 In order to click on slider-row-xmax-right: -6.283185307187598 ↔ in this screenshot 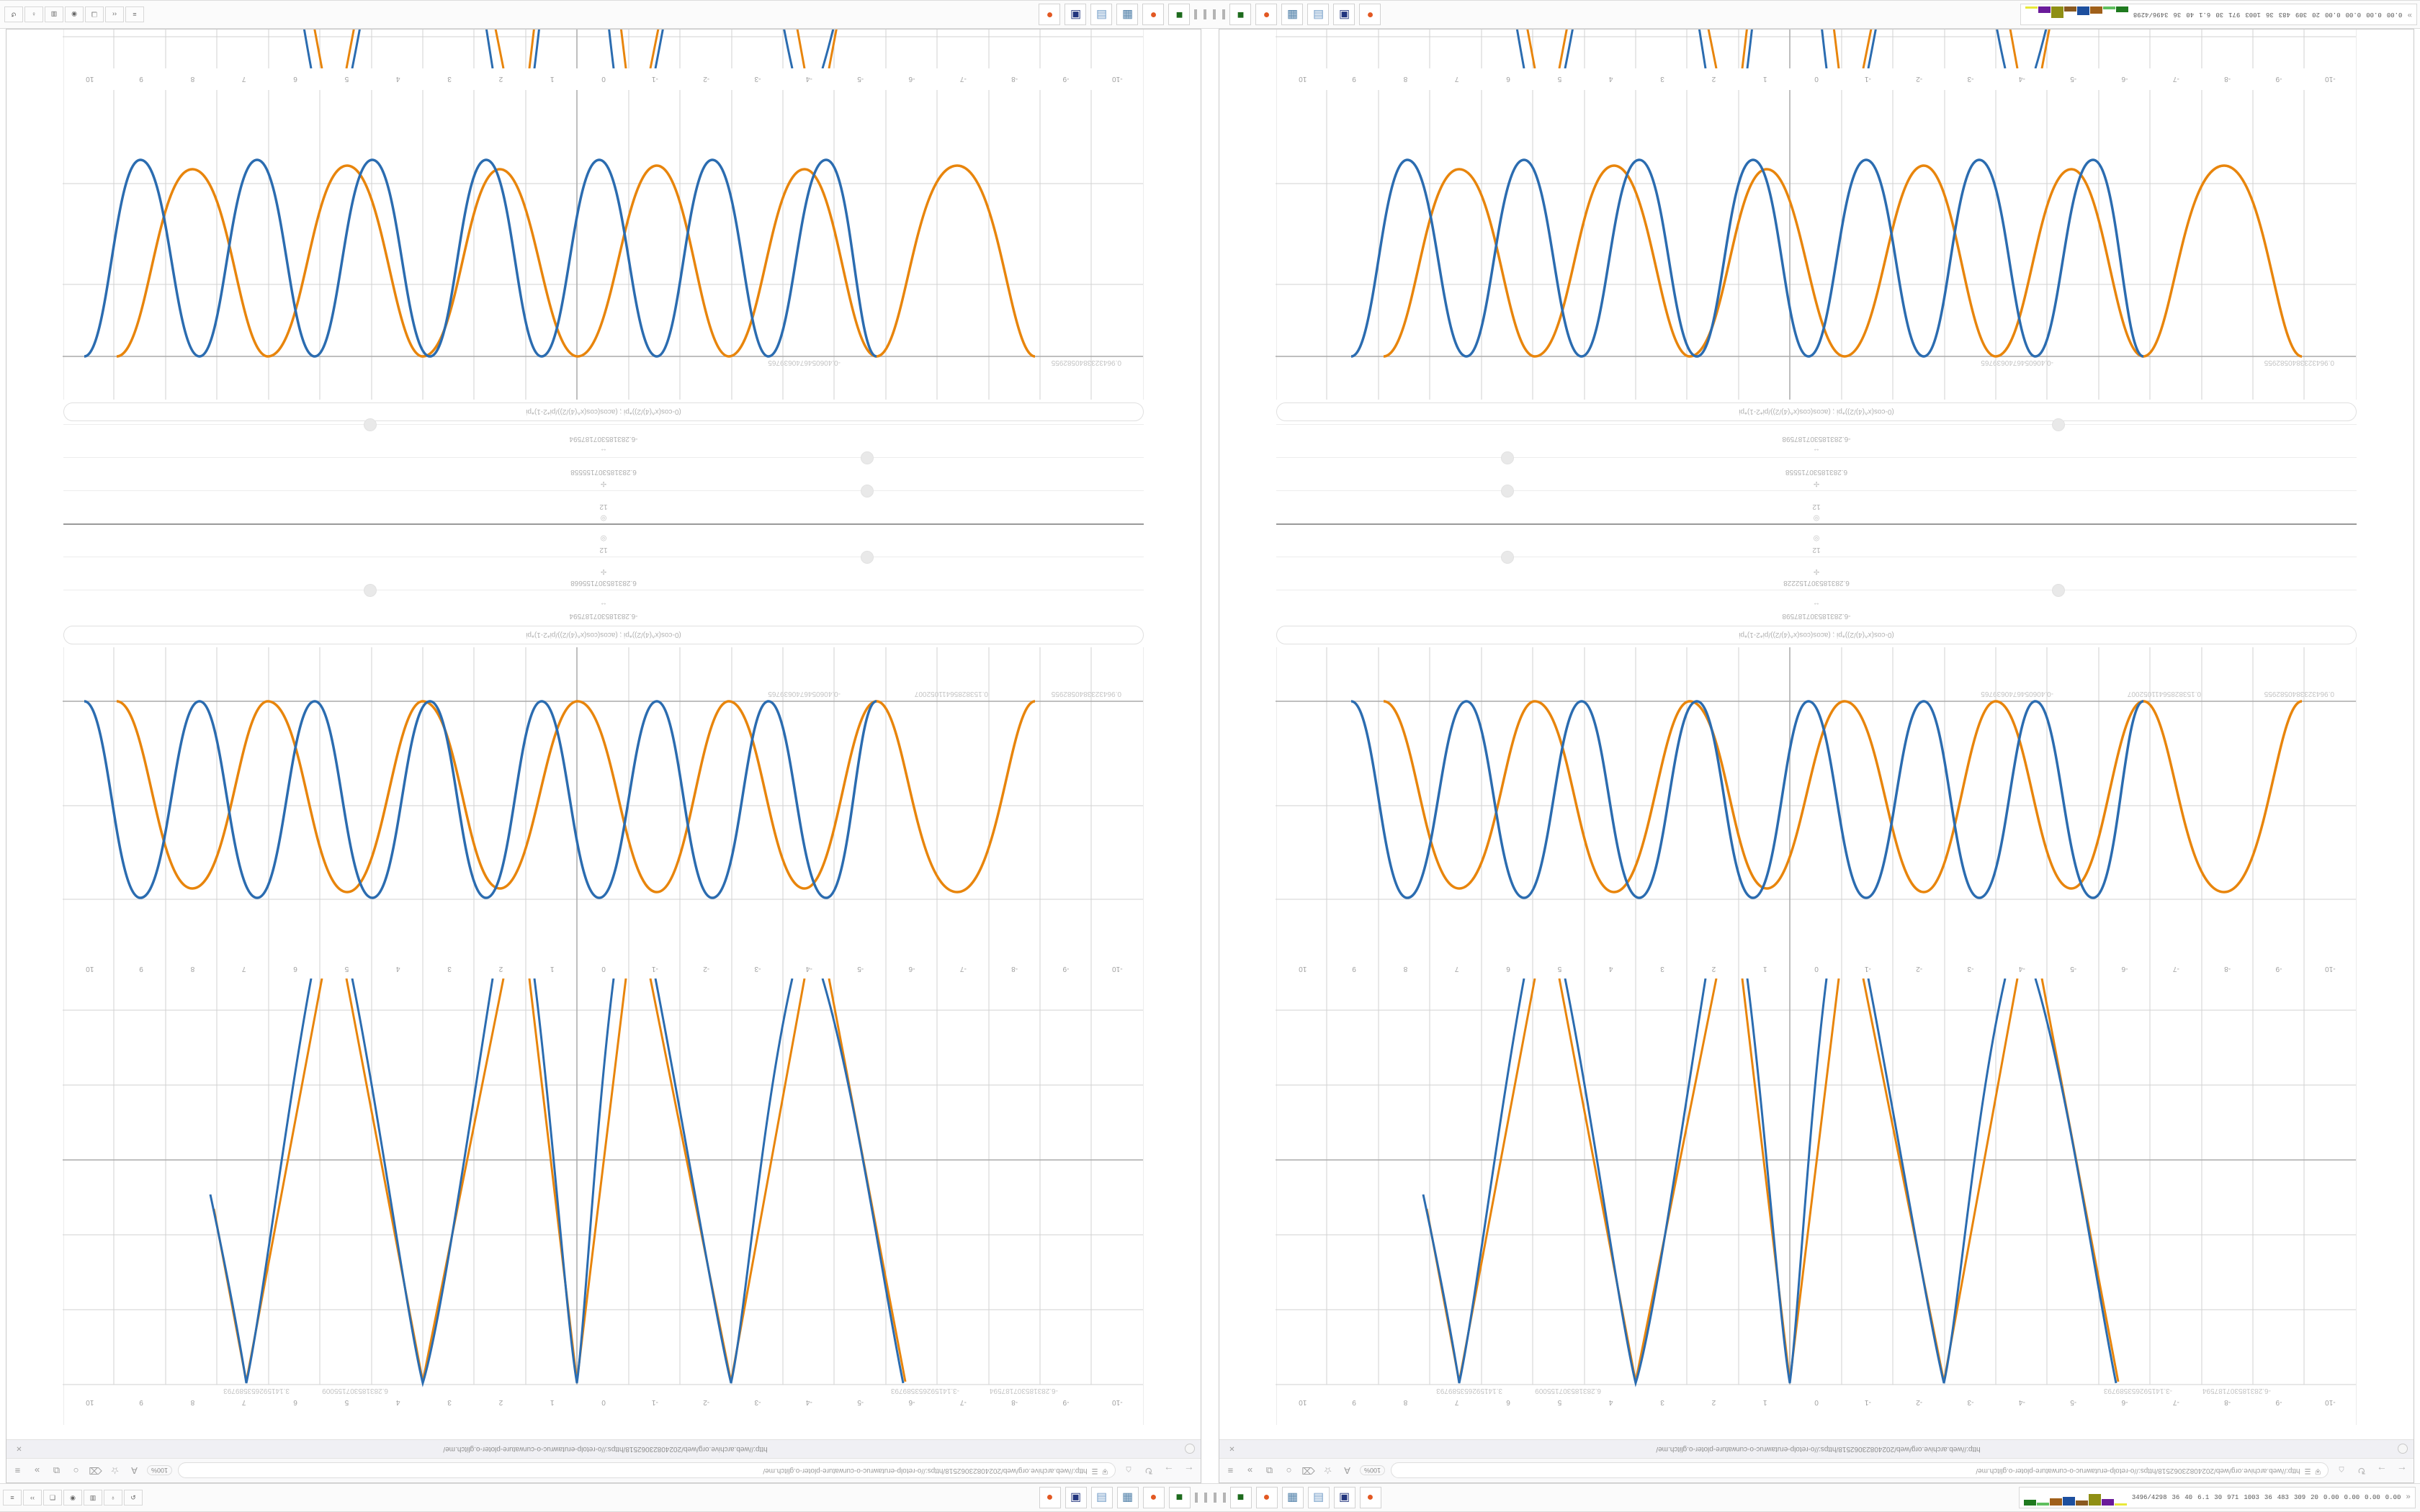, I will do `click(1817, 603)`.